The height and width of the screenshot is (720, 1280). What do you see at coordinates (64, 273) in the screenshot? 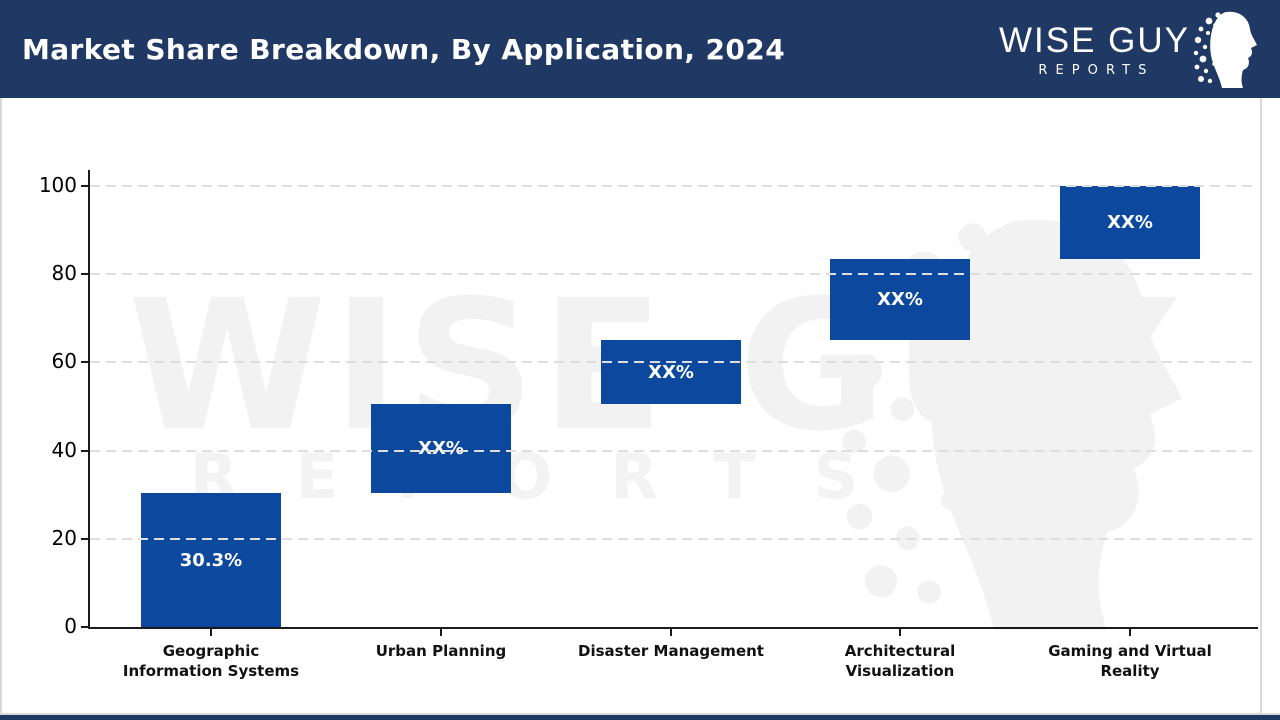
I see `y-tick-label: 80` at bounding box center [64, 273].